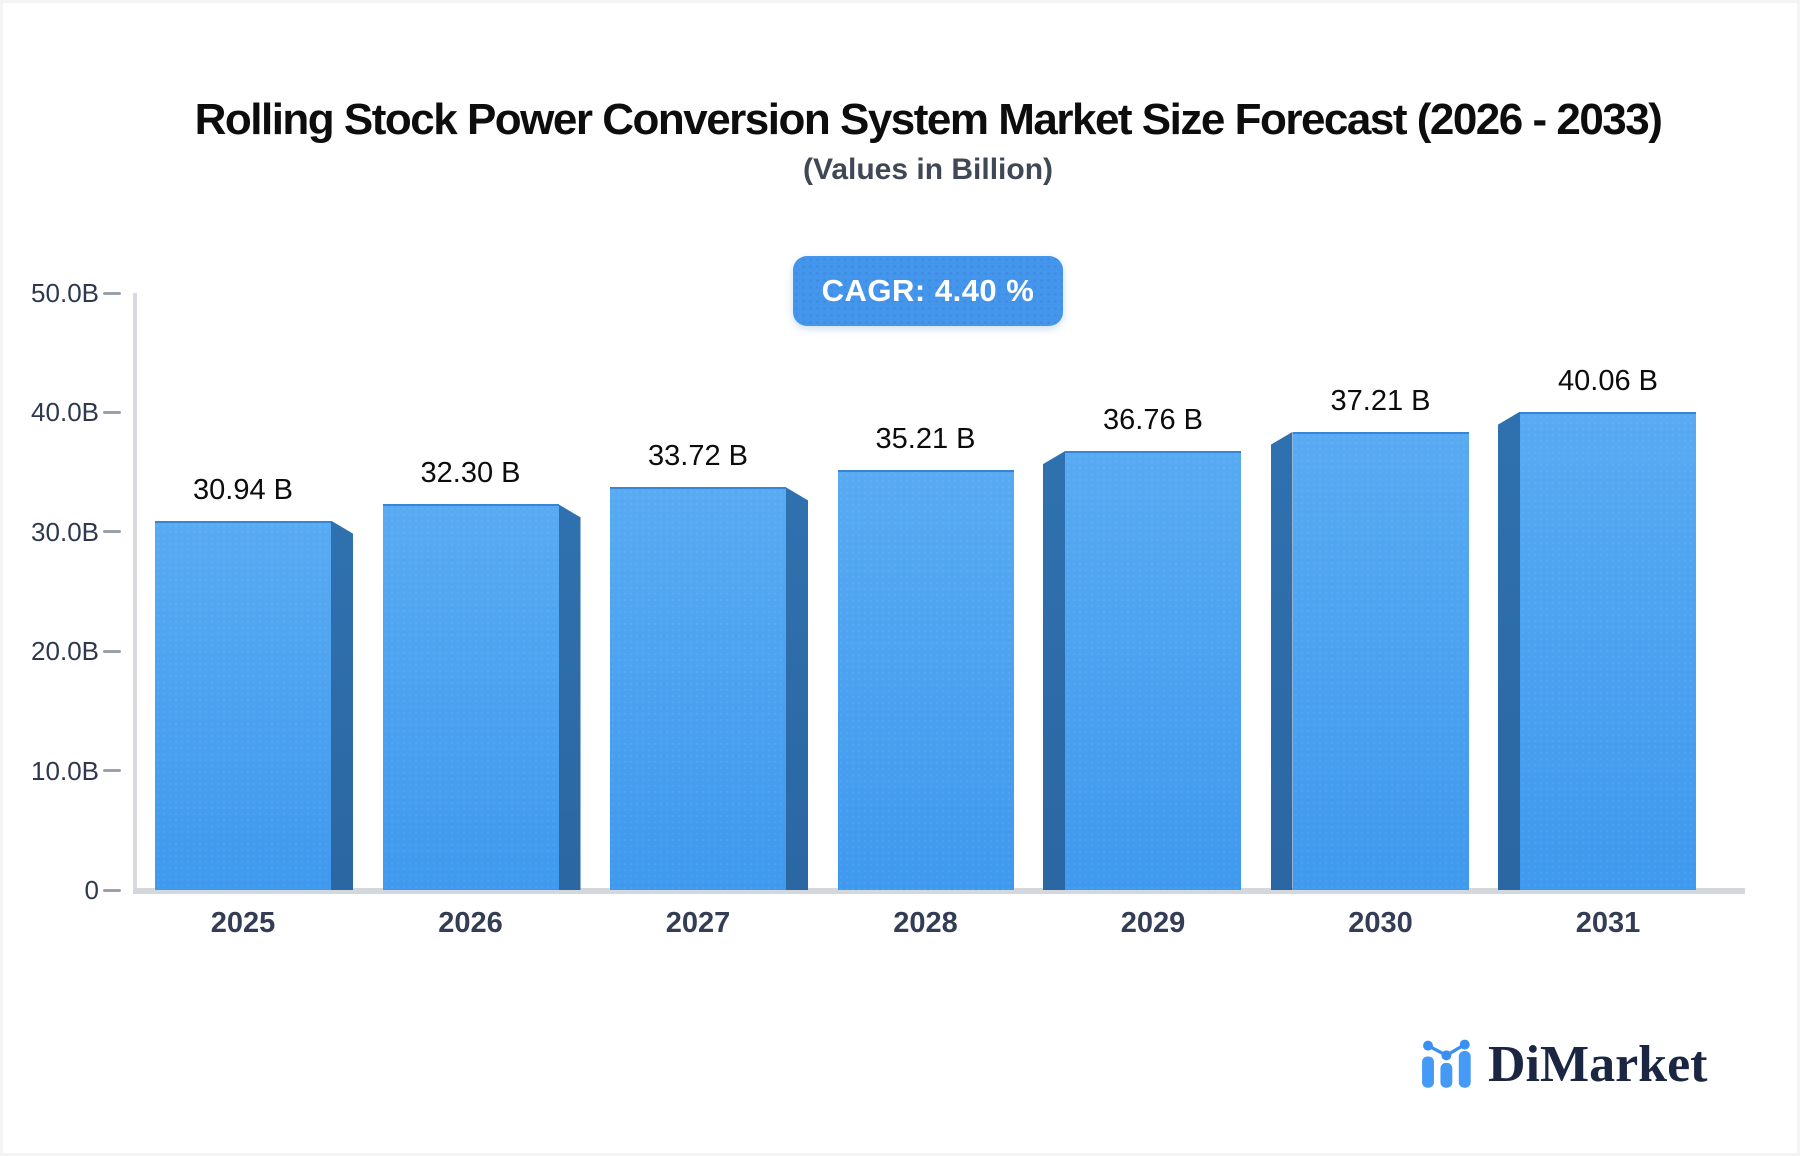 This screenshot has height=1156, width=1800. I want to click on x-axis-label-2026: 2026, so click(470, 923).